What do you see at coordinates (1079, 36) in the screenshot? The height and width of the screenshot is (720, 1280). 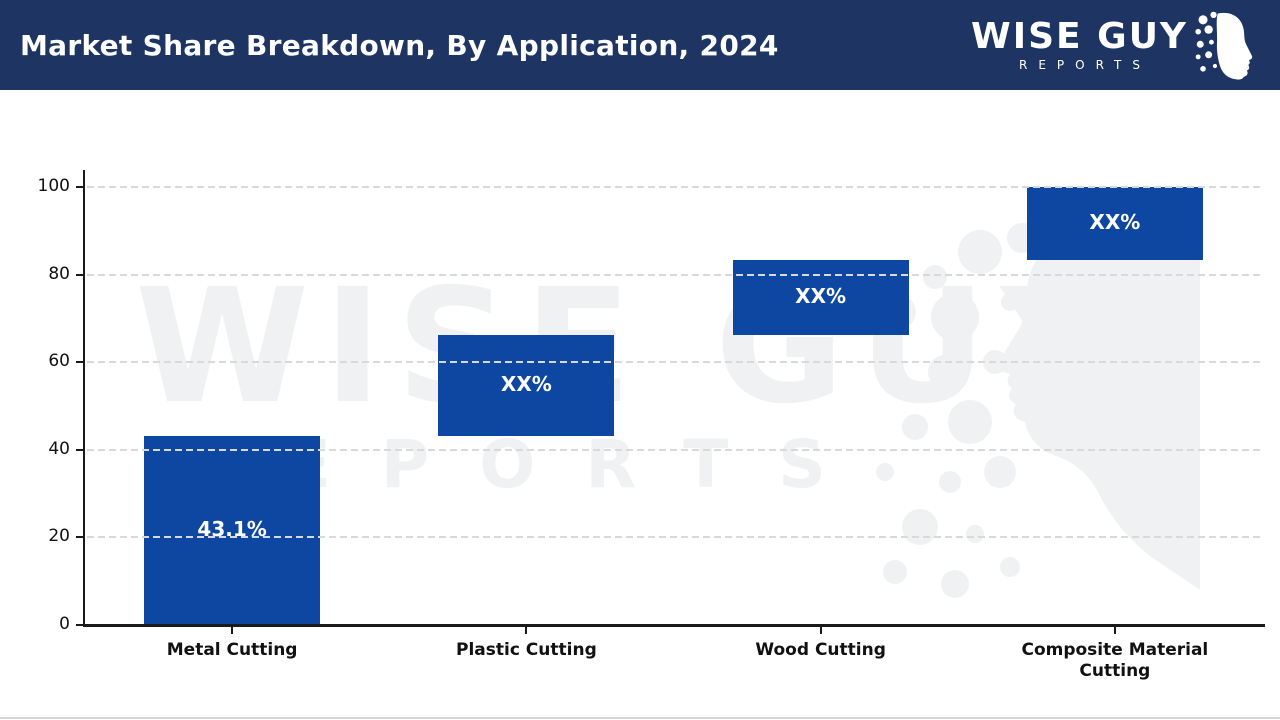 I see `logo-wordmark: WISE GUY` at bounding box center [1079, 36].